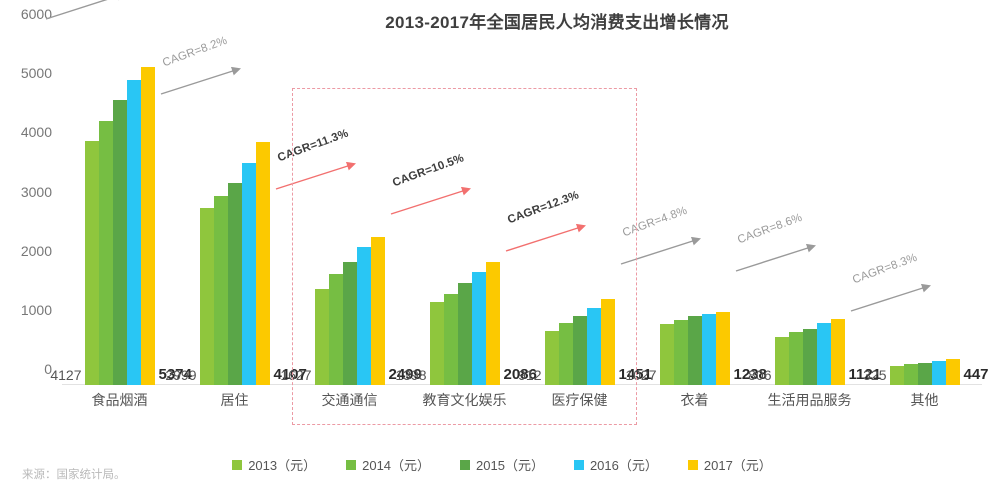  Describe the element at coordinates (48, 369) in the screenshot. I see `y-axis-tick: 0` at that location.